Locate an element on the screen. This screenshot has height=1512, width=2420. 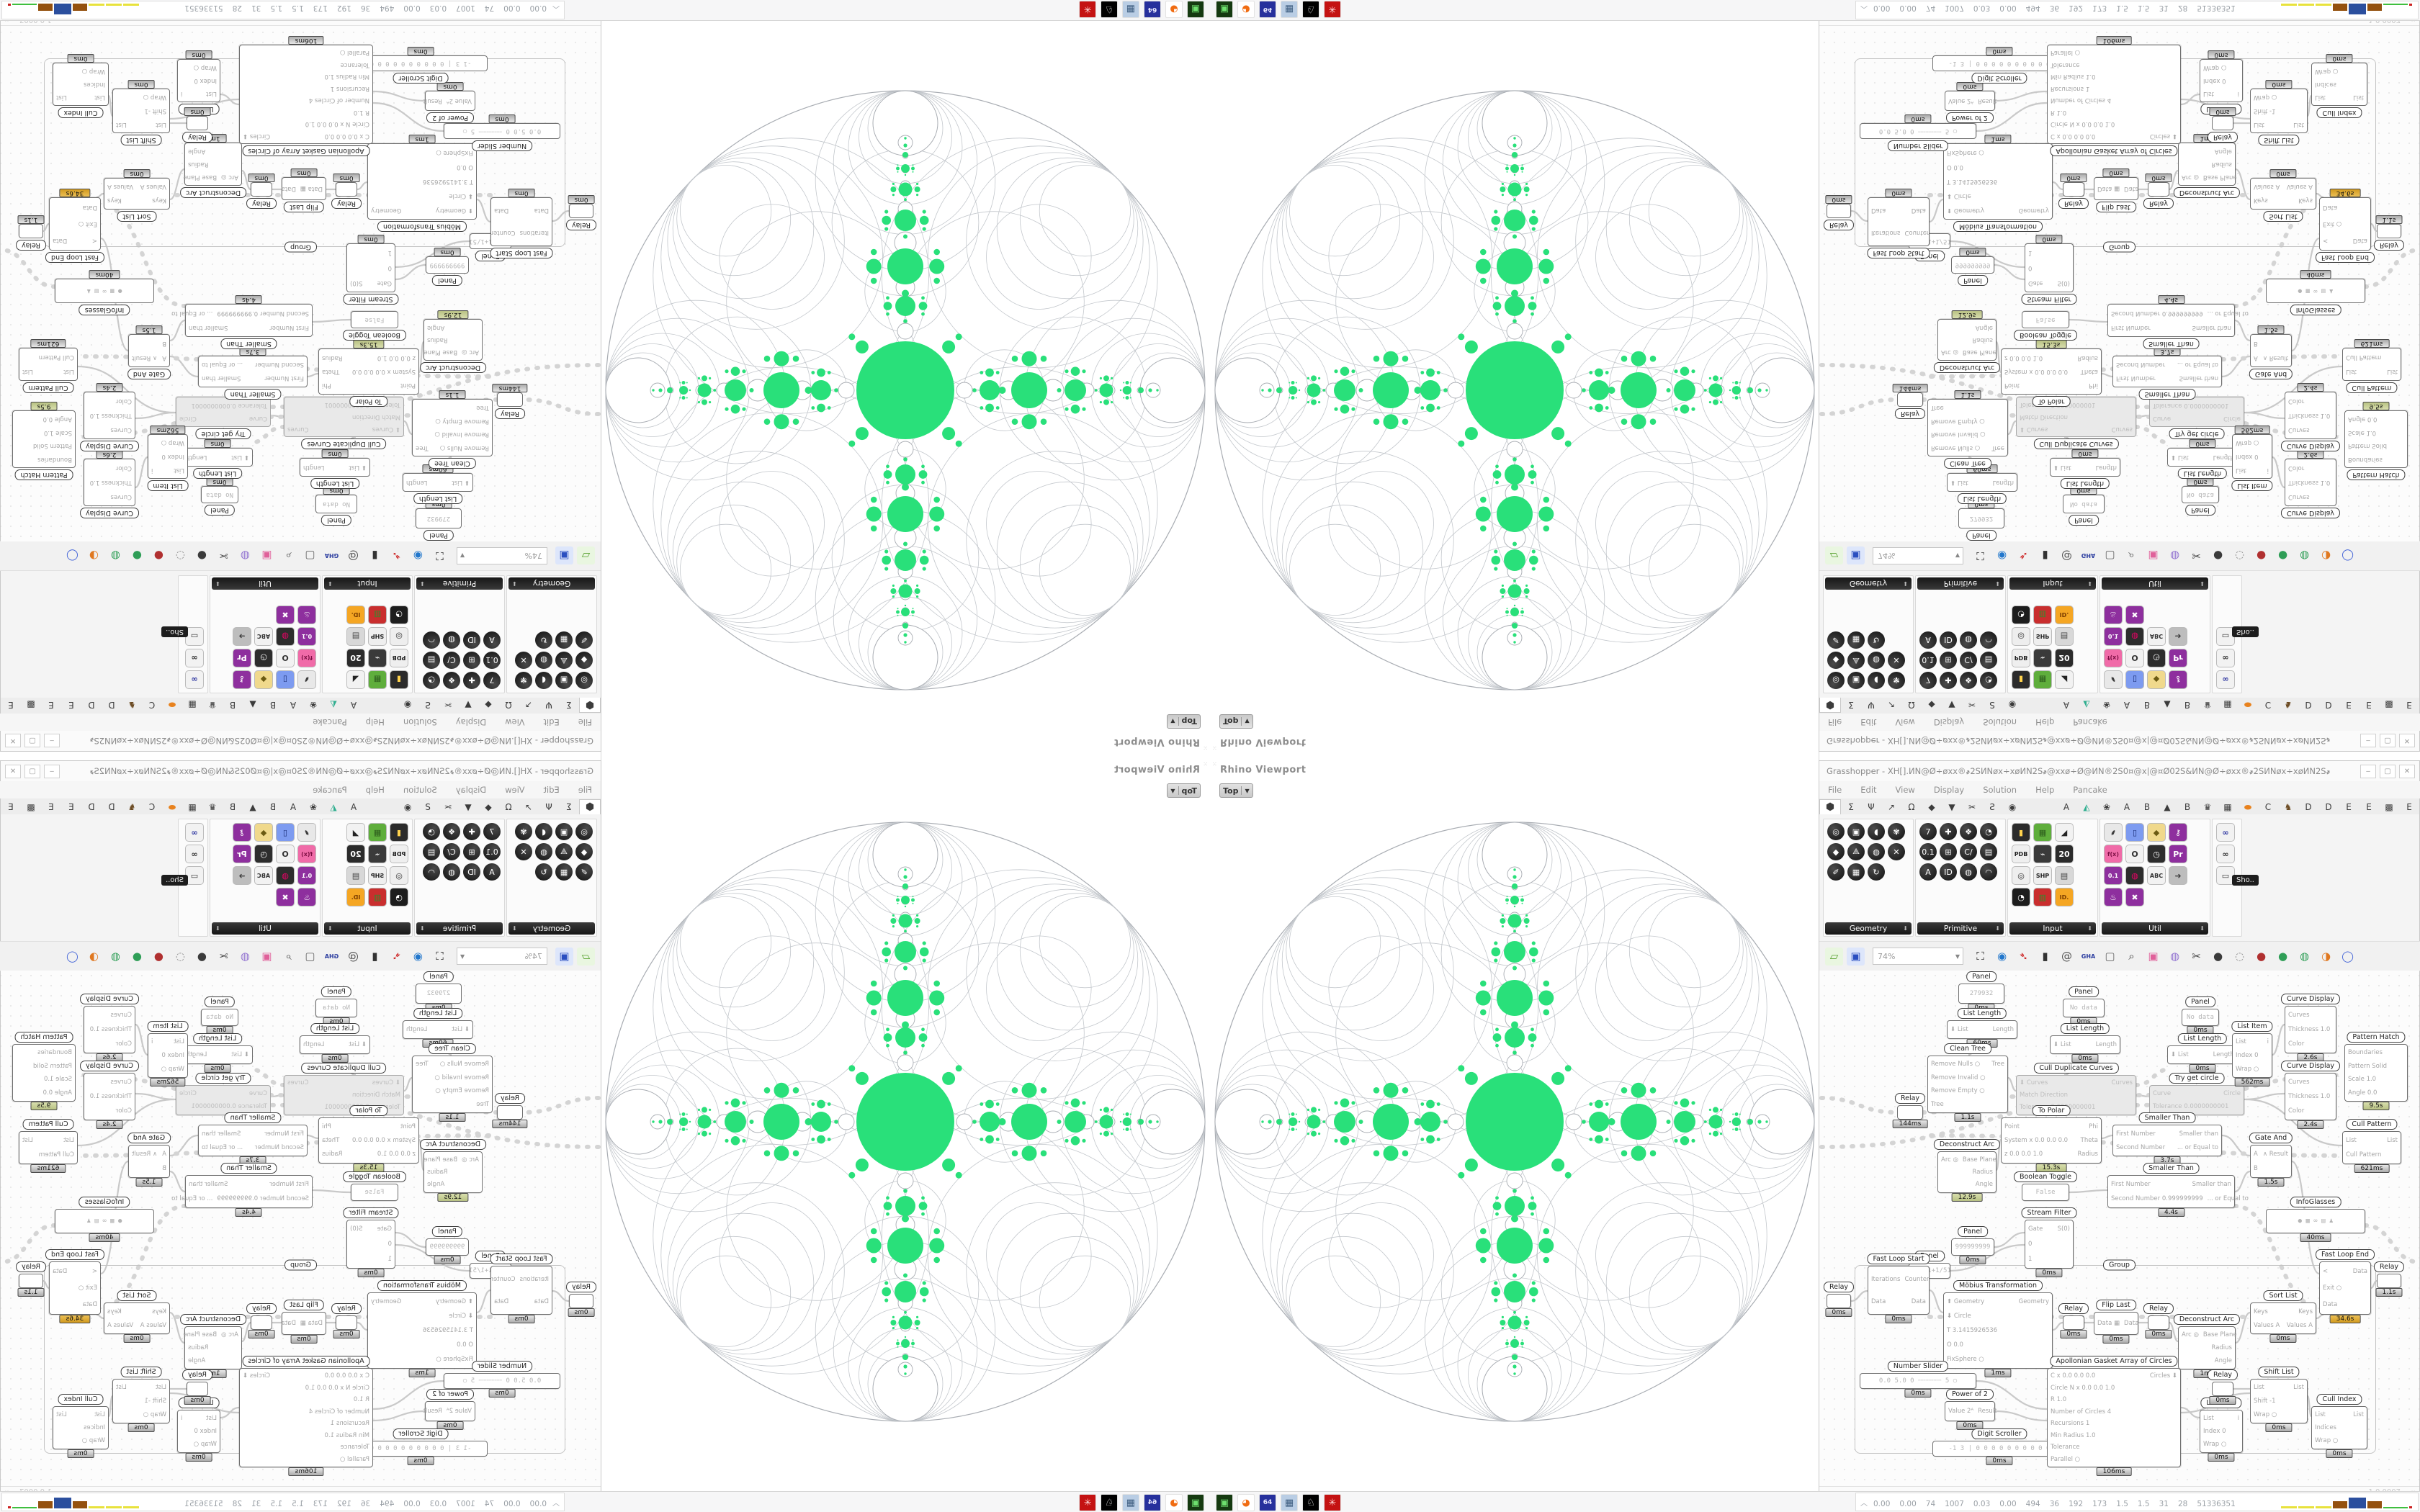
toolbar-icon-6: ▮ is located at coordinates (375, 555).